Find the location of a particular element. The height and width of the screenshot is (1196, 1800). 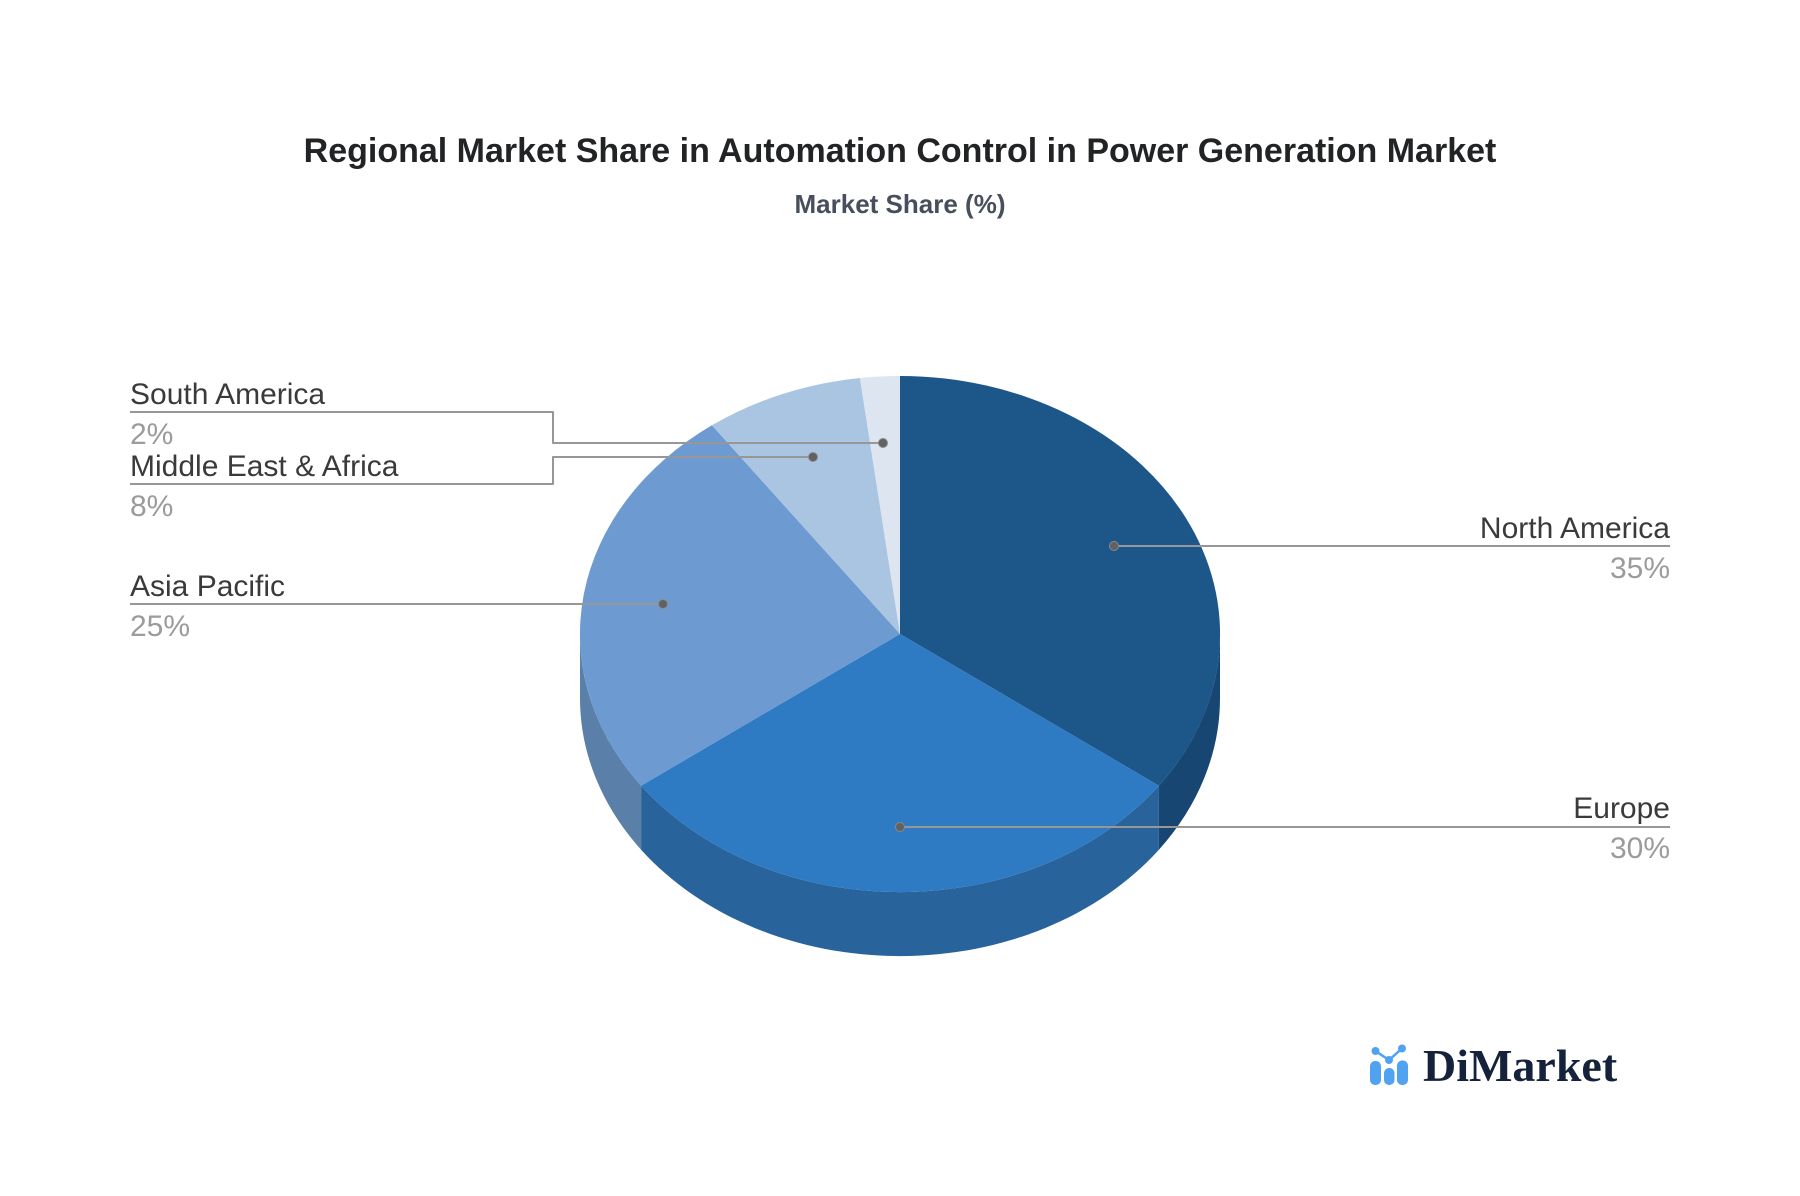

label-europe-value: 30% is located at coordinates (1639, 848).